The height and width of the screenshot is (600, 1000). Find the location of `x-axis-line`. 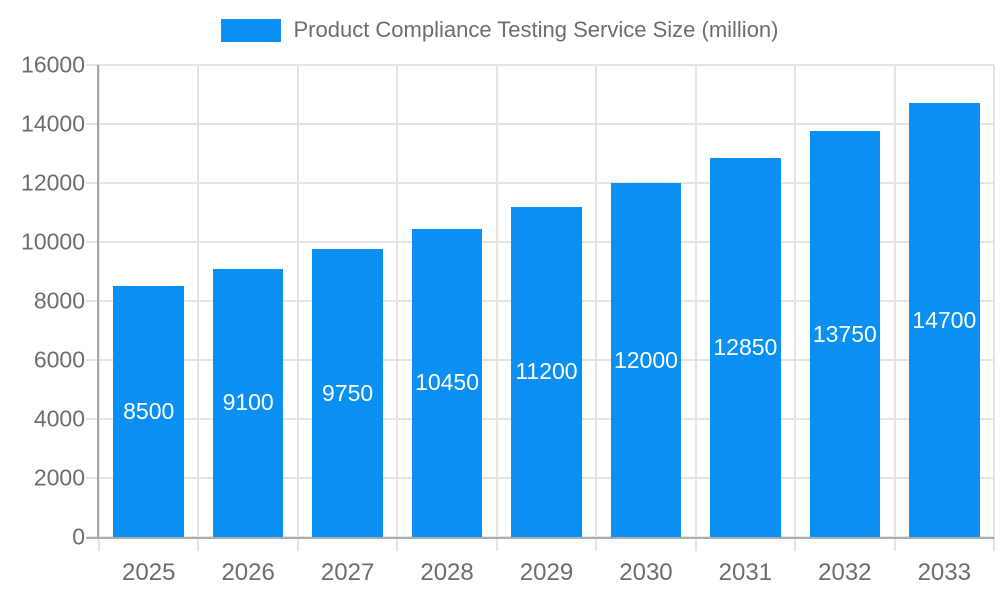

x-axis-line is located at coordinates (540, 538).